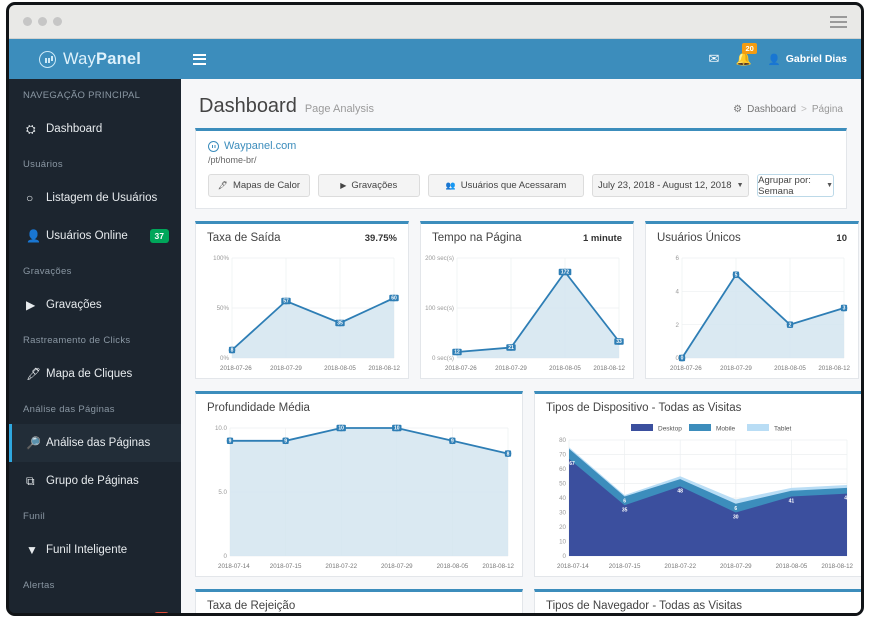 The width and height of the screenshot is (870, 620). I want to click on brand-logo: WayPanel, so click(95, 59).